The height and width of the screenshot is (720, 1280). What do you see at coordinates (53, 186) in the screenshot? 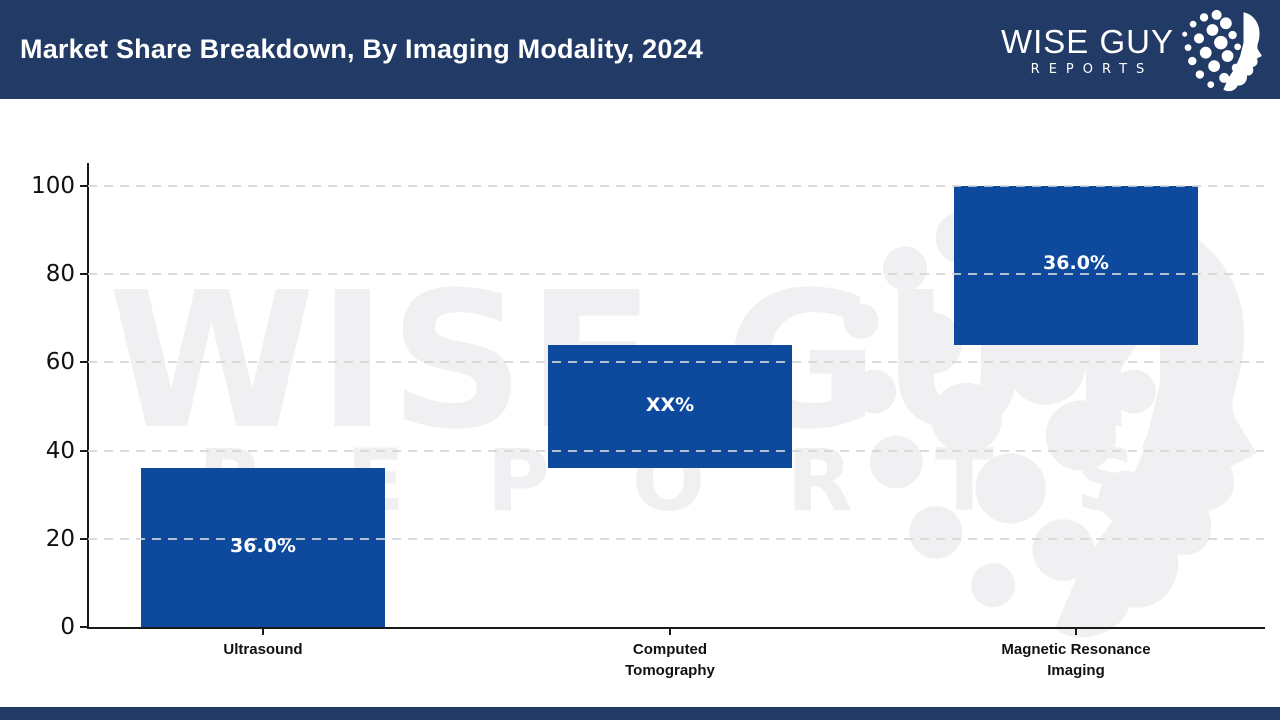
I see `y-tick-label-100: 100` at bounding box center [53, 186].